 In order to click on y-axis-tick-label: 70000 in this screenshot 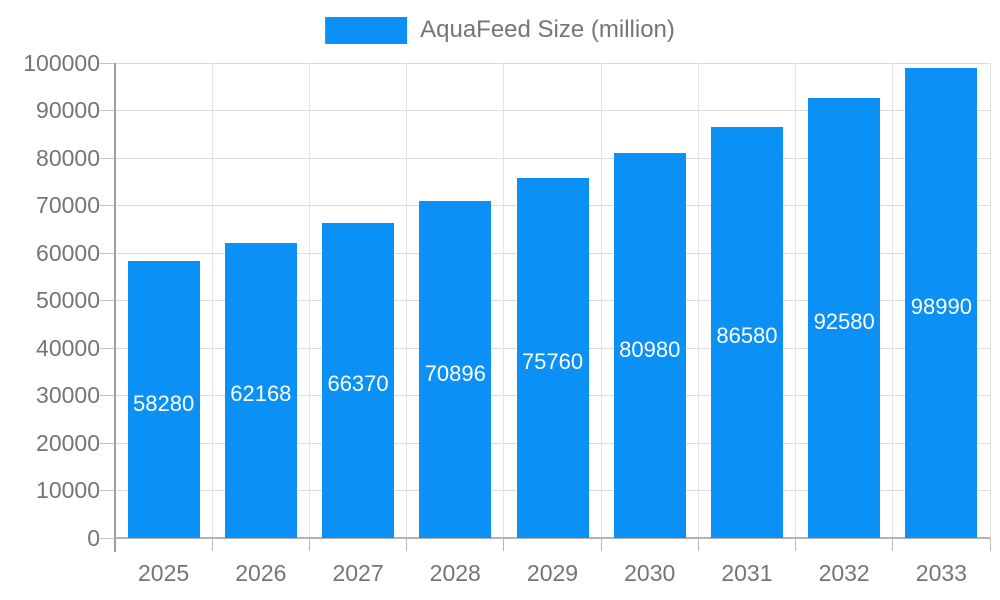, I will do `click(68, 205)`.